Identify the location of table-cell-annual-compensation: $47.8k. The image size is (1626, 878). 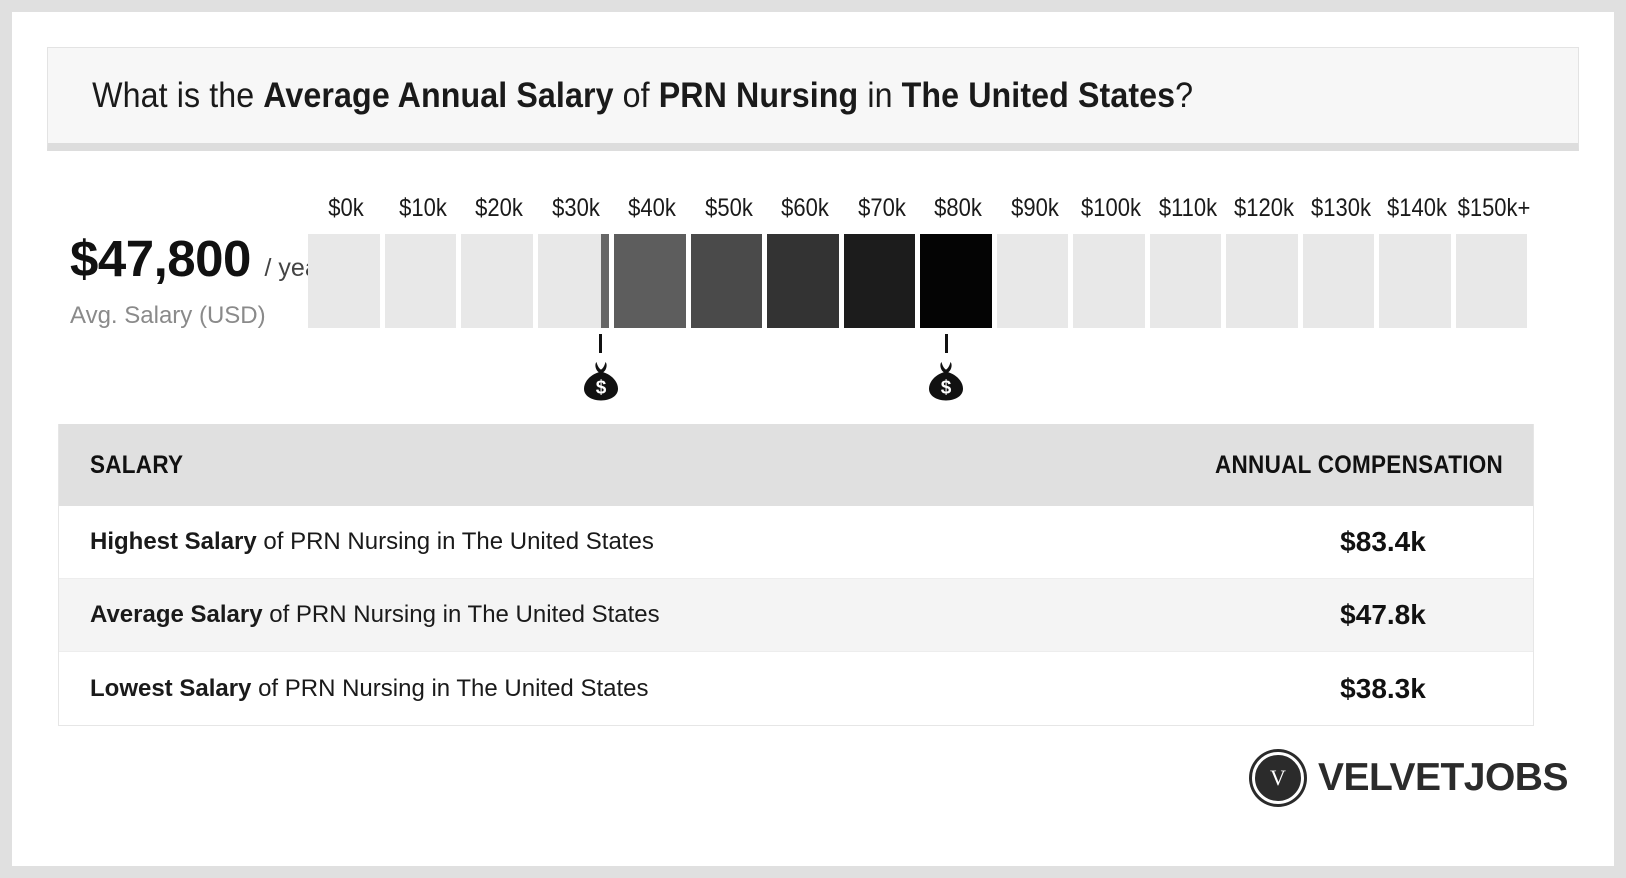
(1383, 614).